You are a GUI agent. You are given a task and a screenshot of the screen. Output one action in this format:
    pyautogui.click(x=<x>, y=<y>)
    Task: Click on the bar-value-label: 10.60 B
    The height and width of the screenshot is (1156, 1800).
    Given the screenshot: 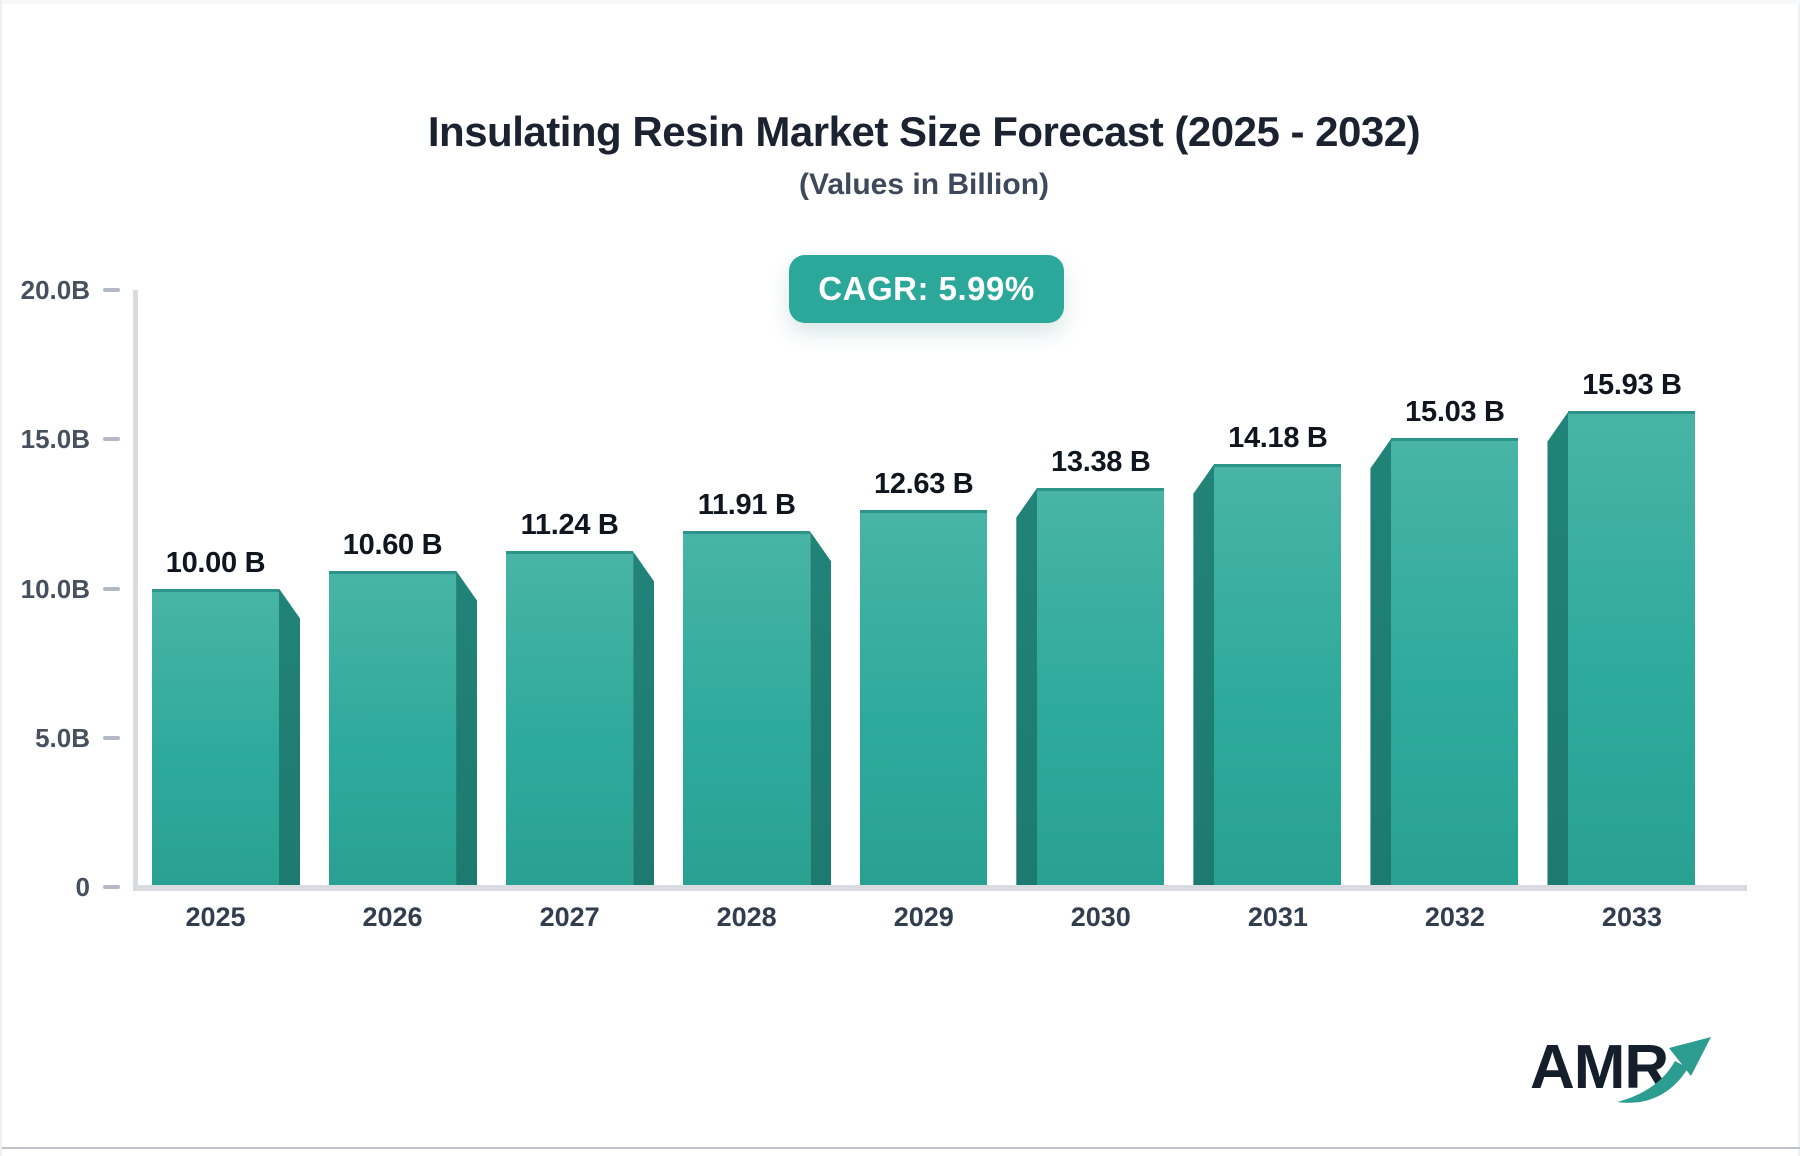 What is the action you would take?
    pyautogui.click(x=392, y=544)
    